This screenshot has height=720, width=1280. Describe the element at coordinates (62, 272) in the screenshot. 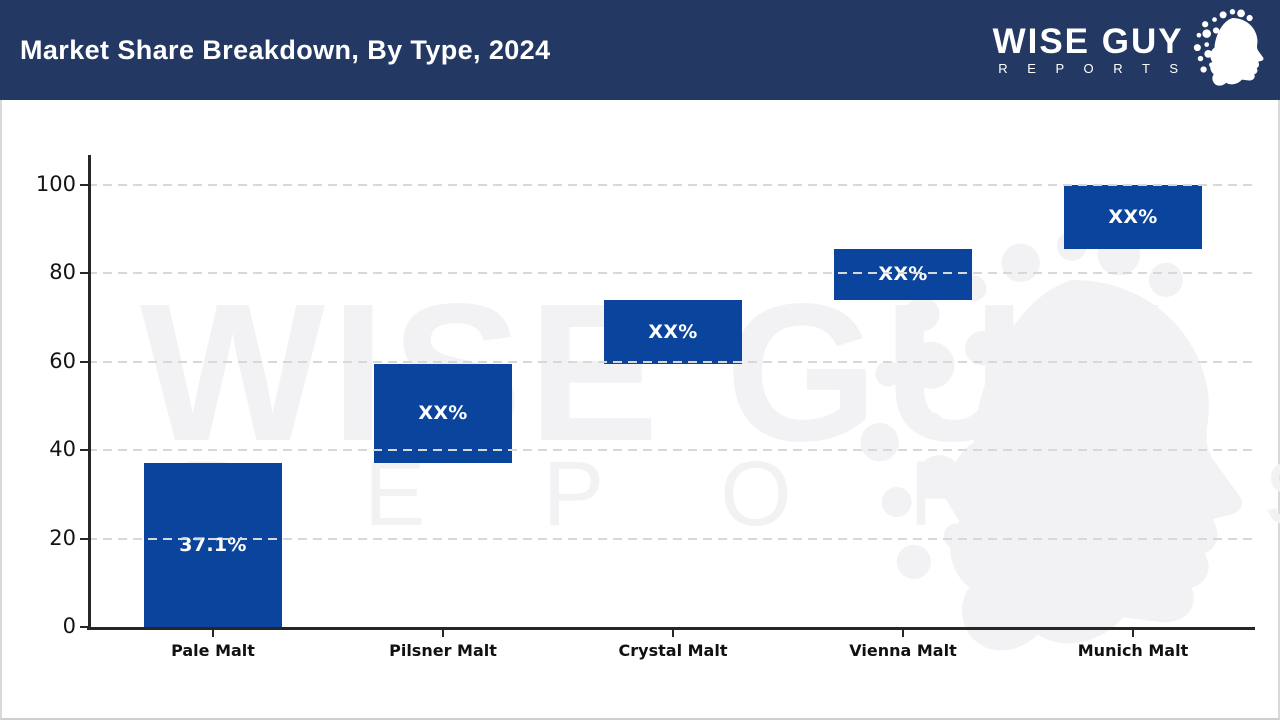

I see `y-tick-label-80: 80` at that location.